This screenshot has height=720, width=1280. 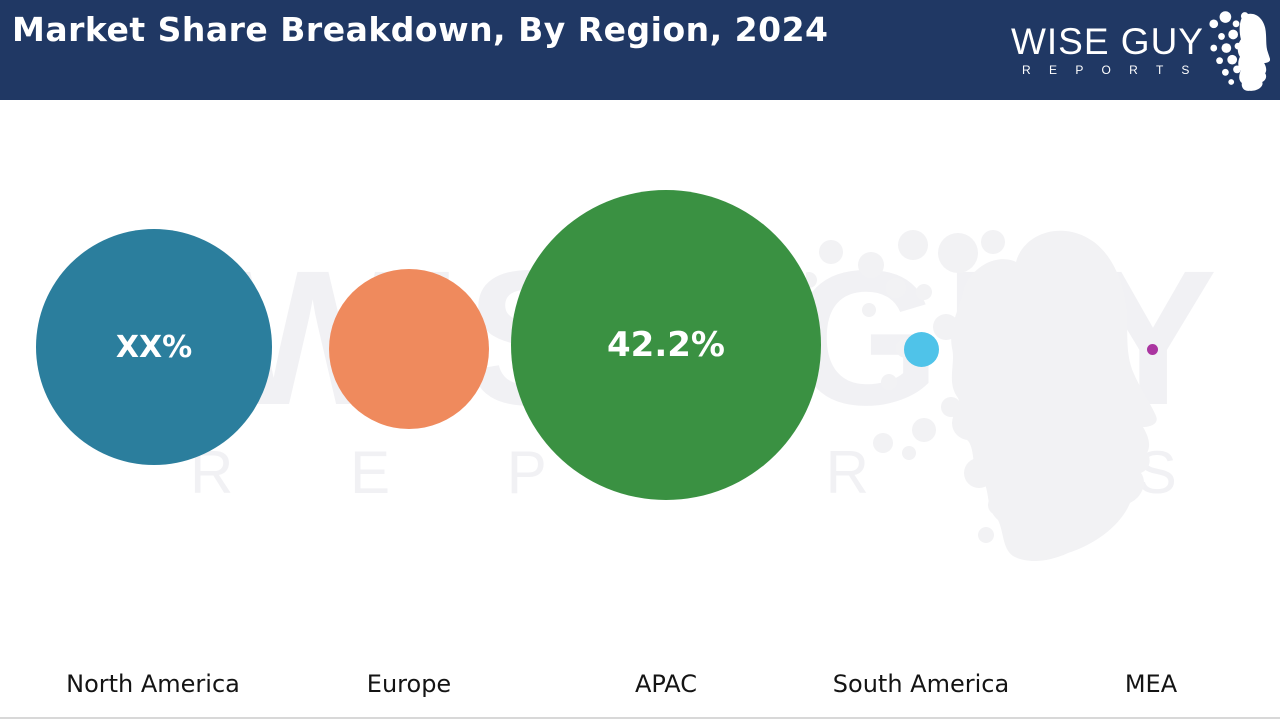 I want to click on bubble-south-america, so click(x=921, y=349).